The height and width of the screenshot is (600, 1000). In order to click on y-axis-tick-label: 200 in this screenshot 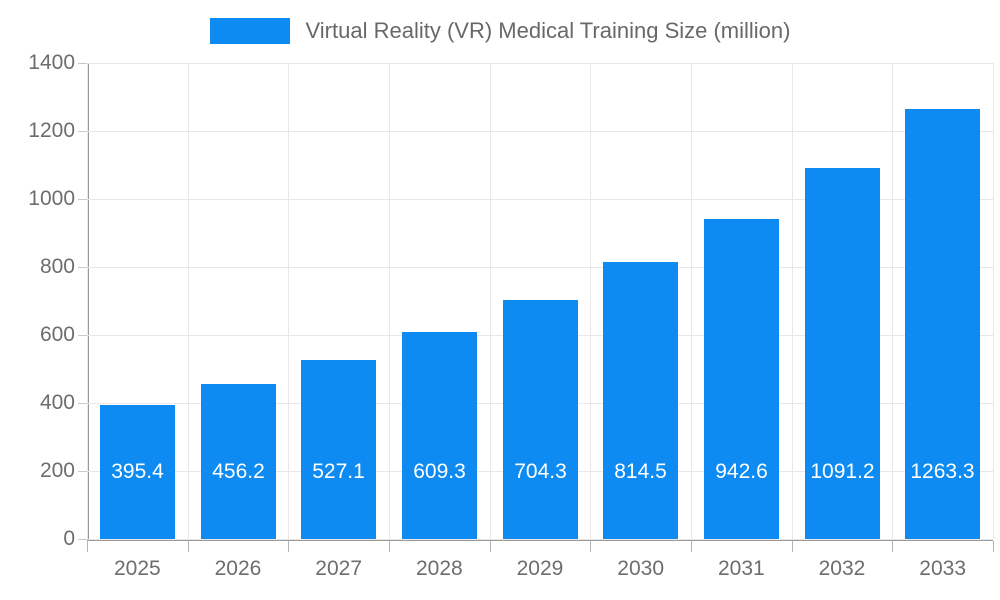, I will do `click(57, 470)`.